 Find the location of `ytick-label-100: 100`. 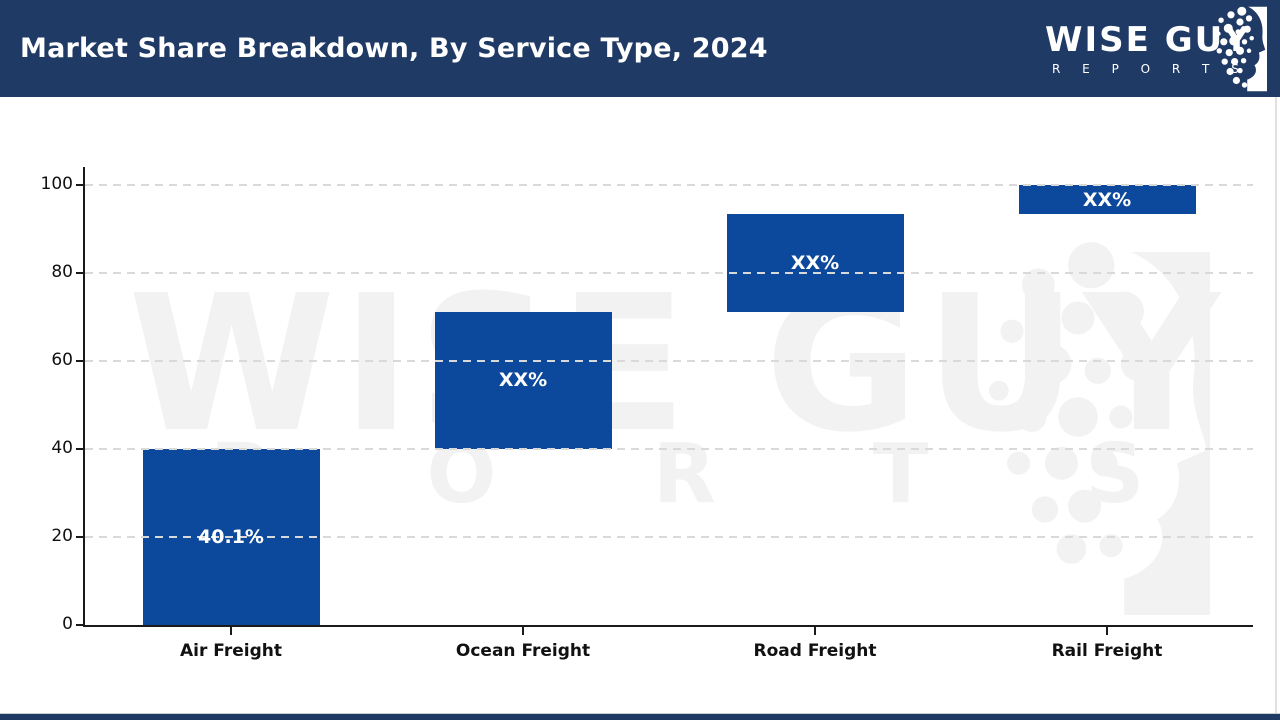

ytick-label-100: 100 is located at coordinates (56, 184).